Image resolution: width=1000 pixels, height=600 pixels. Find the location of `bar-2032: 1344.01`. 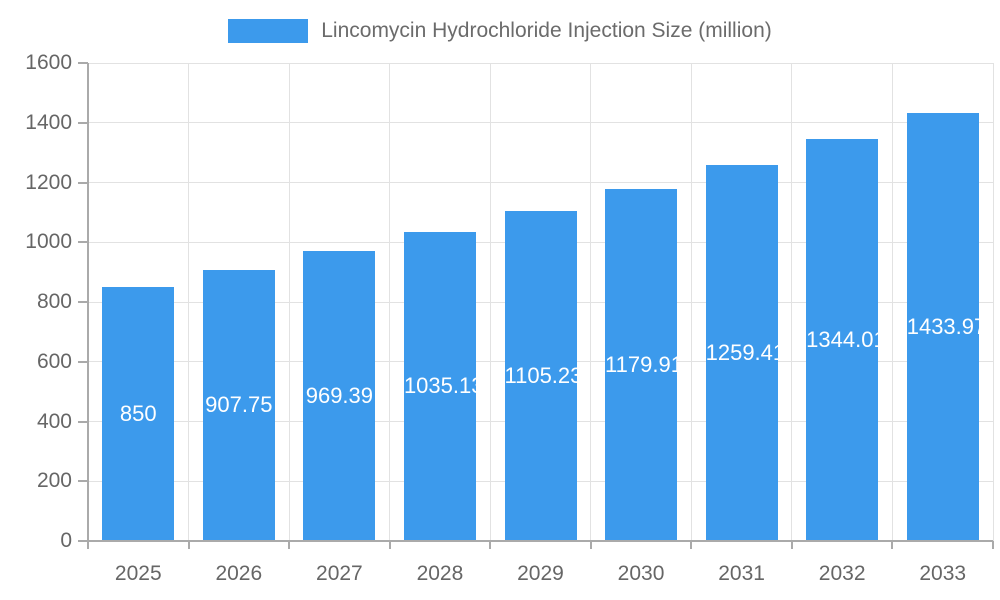

bar-2032: 1344.01 is located at coordinates (842, 340).